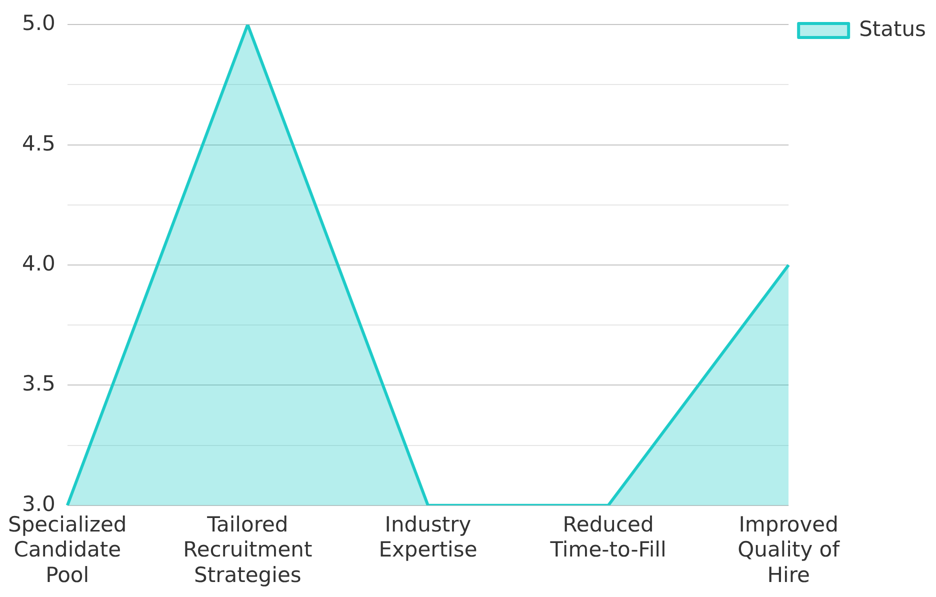  What do you see at coordinates (892, 28) in the screenshot?
I see `legend-label: Status` at bounding box center [892, 28].